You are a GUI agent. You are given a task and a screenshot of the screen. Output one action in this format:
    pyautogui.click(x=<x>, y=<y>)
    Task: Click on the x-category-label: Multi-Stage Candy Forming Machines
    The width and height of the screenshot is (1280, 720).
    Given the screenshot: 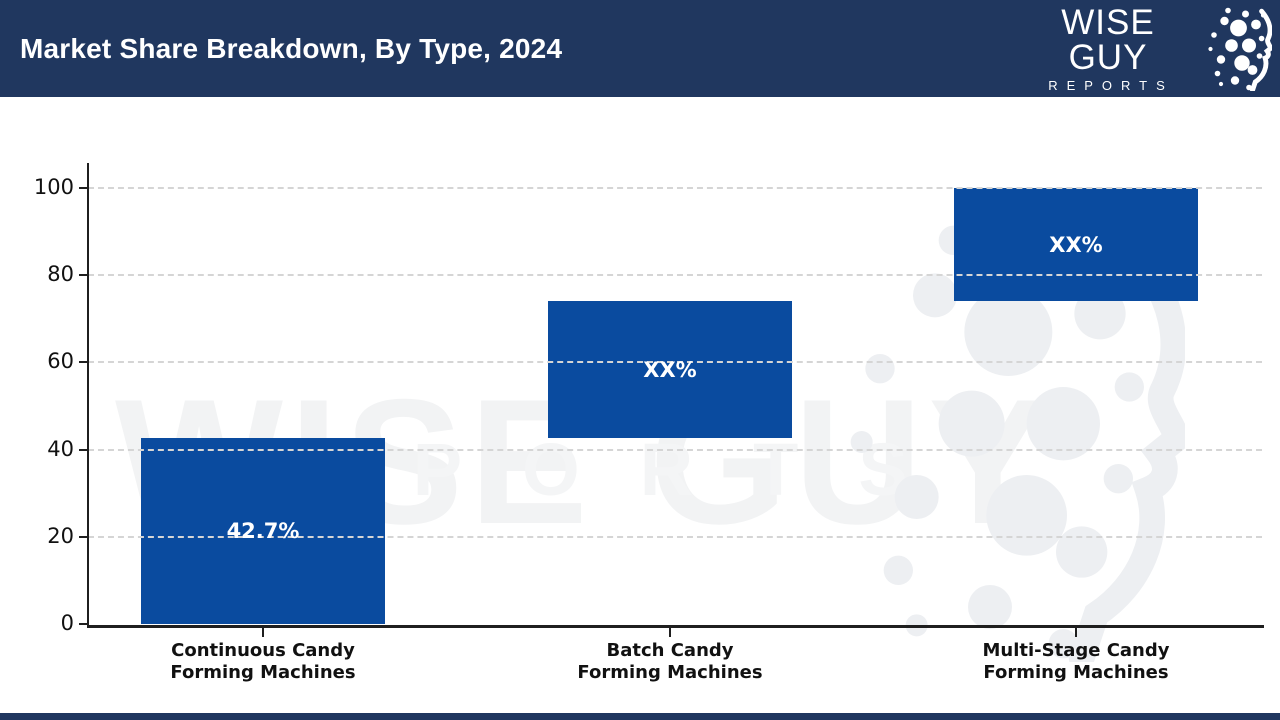 What is the action you would take?
    pyautogui.click(x=1076, y=661)
    